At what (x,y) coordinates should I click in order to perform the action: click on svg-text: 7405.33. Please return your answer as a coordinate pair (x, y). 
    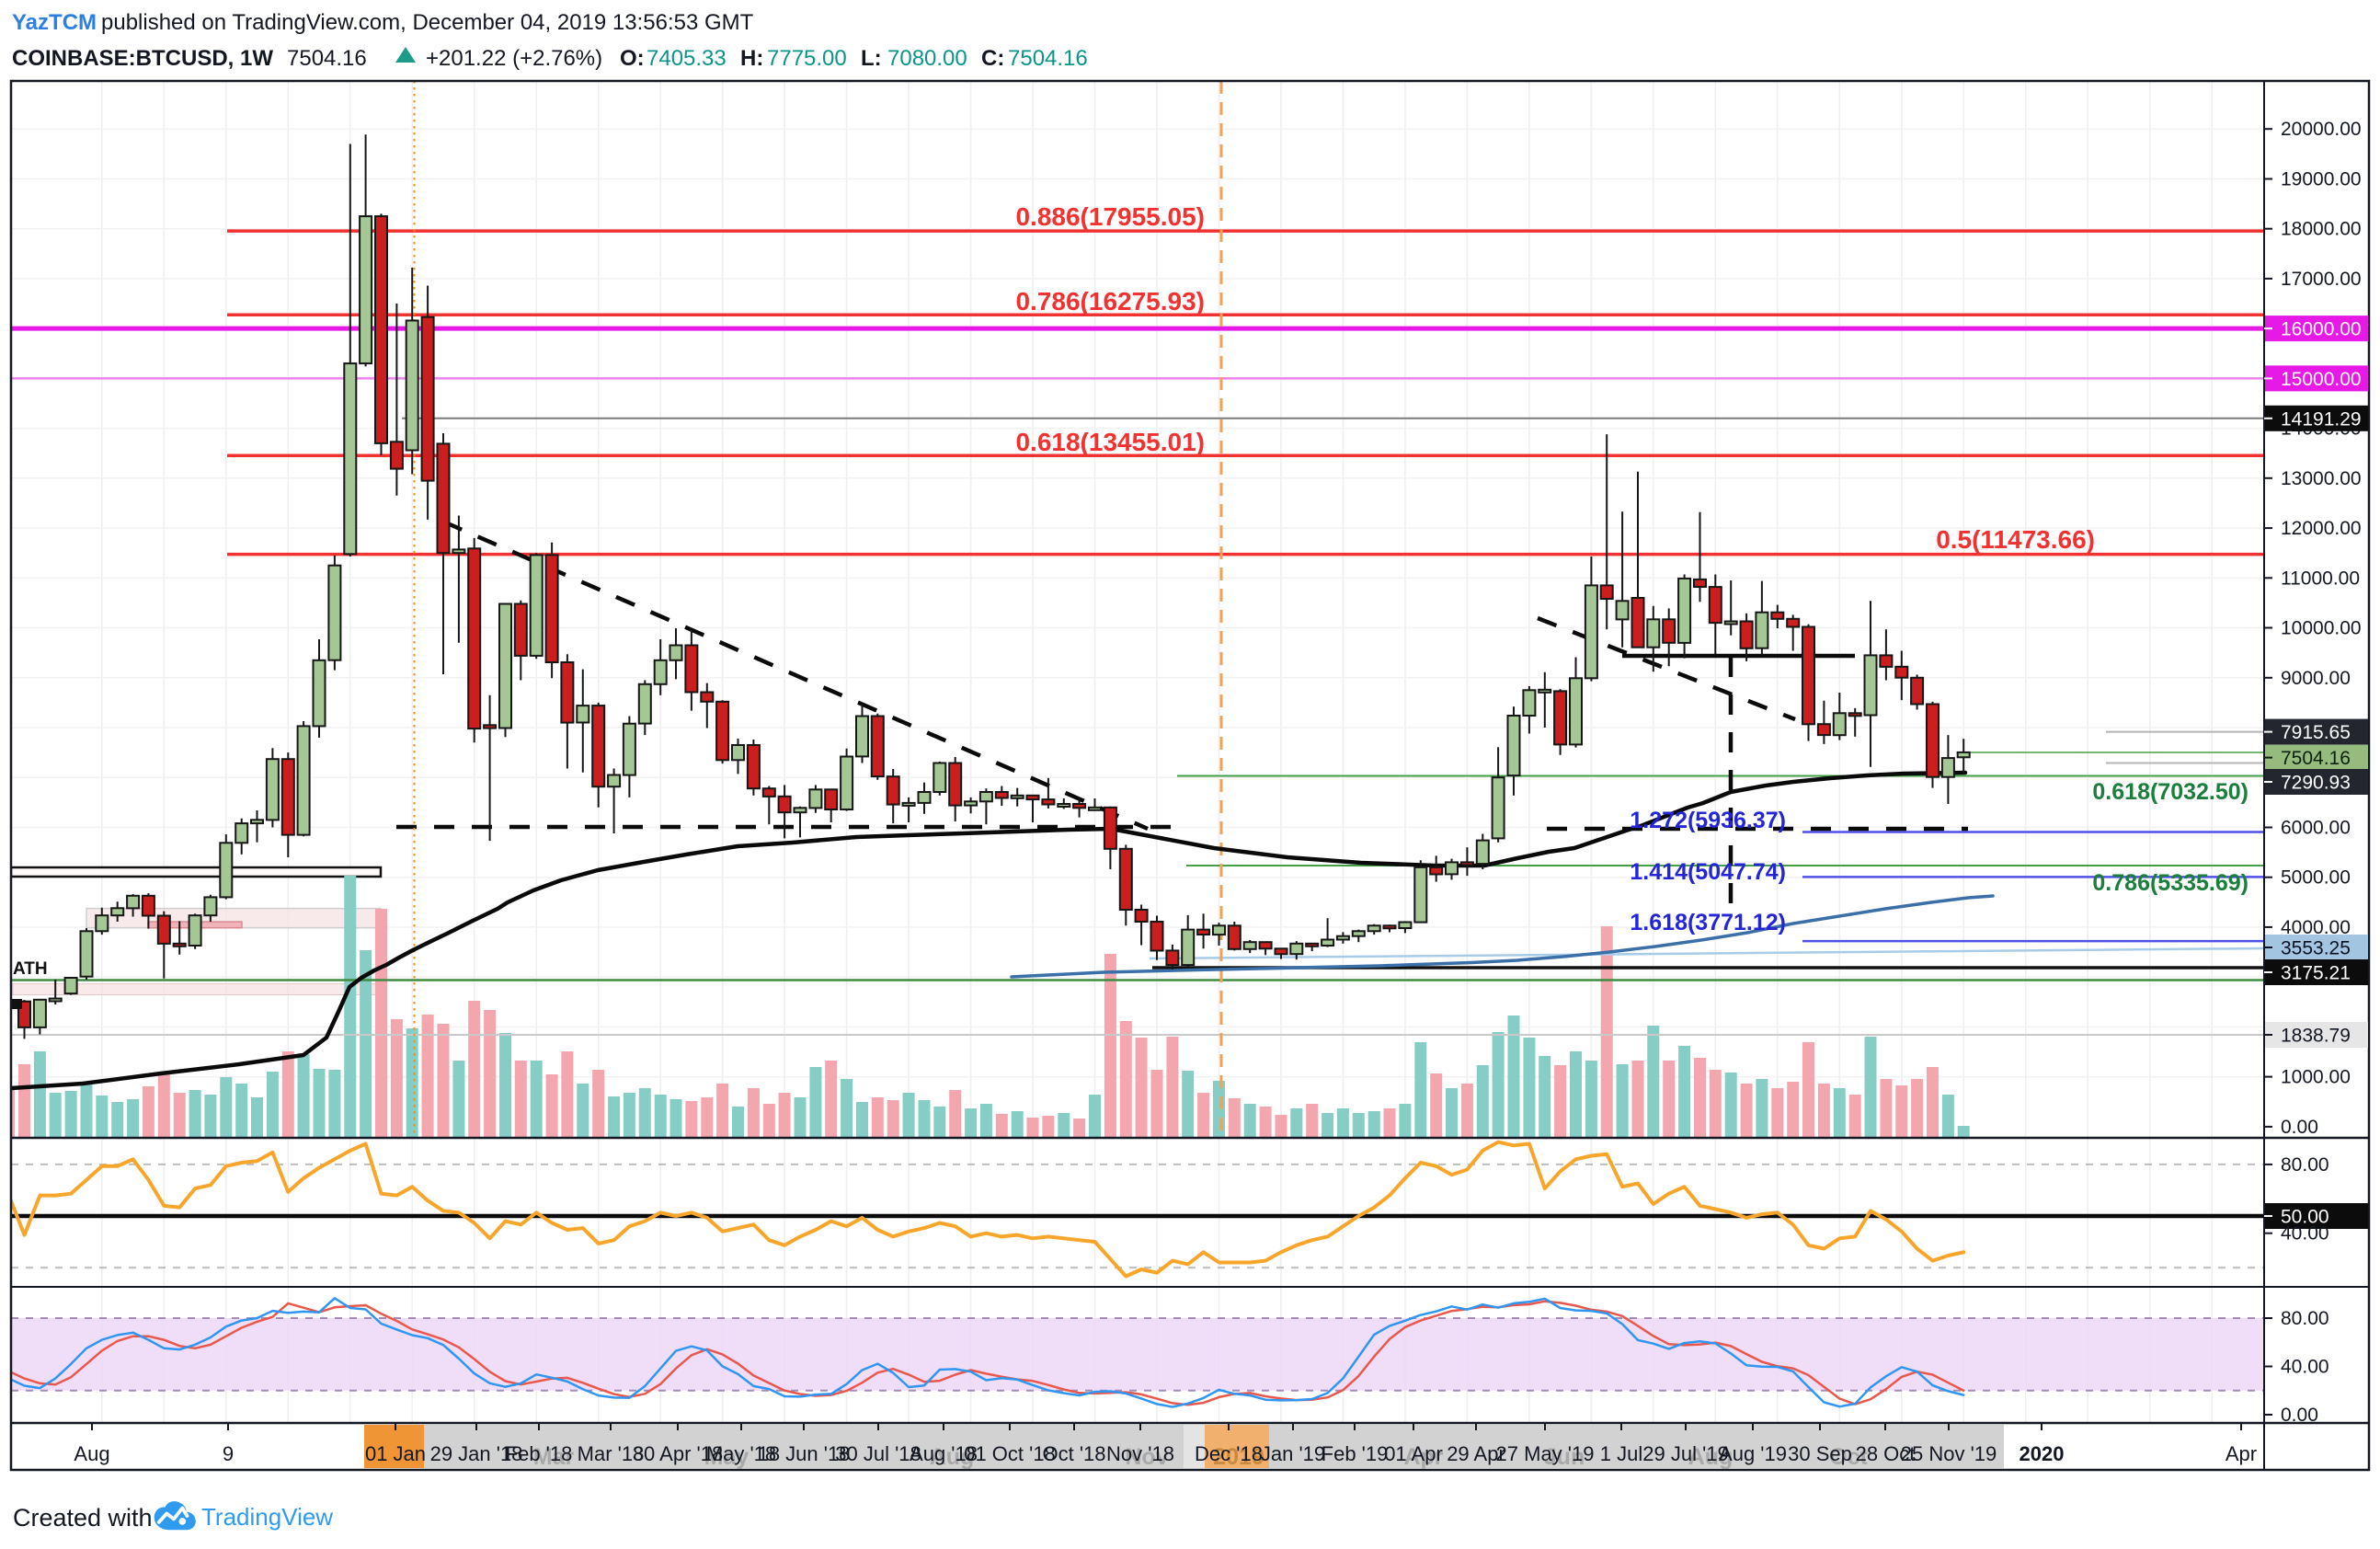
    Looking at the image, I should click on (686, 59).